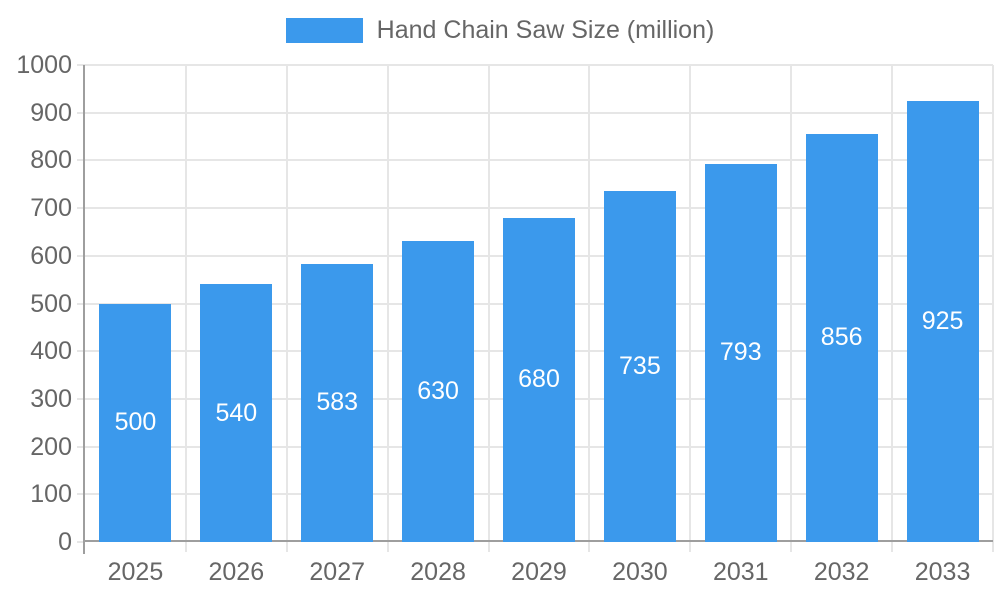 The image size is (1000, 600). I want to click on bar-value-label: 925, so click(942, 320).